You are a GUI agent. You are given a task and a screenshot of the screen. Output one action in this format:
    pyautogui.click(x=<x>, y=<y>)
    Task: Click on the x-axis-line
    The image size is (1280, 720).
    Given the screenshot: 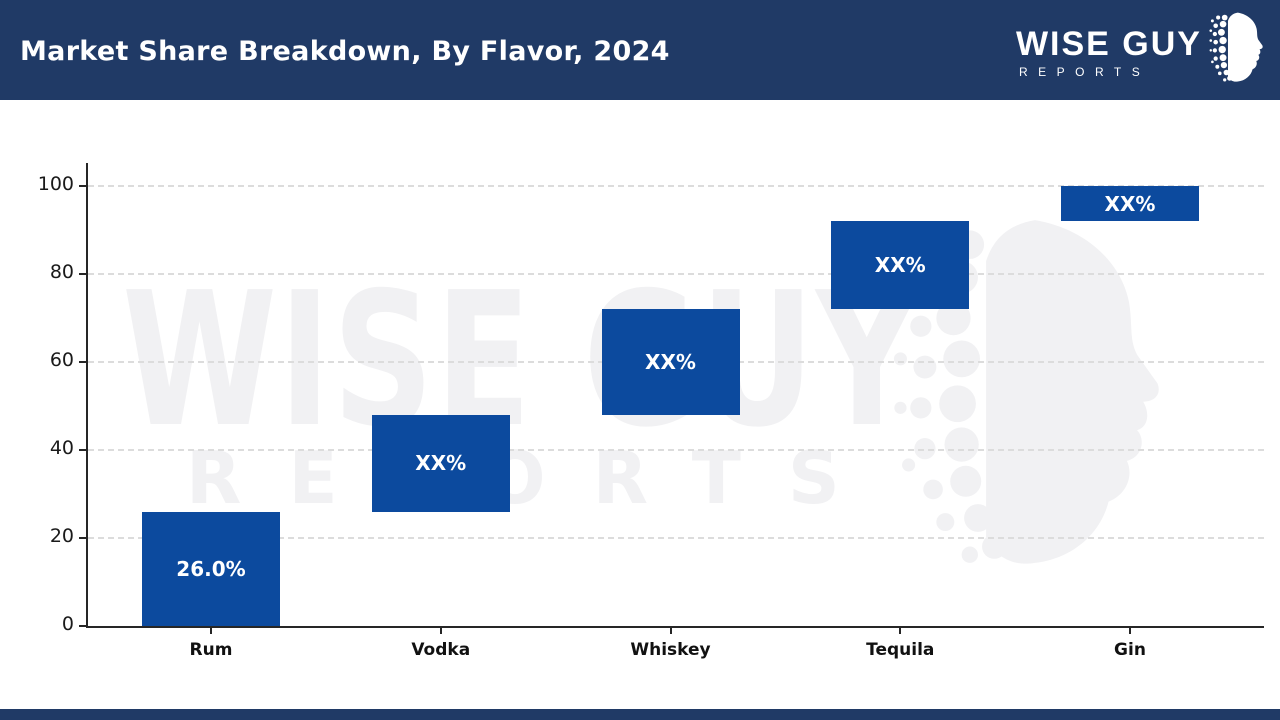 What is the action you would take?
    pyautogui.click(x=675, y=627)
    